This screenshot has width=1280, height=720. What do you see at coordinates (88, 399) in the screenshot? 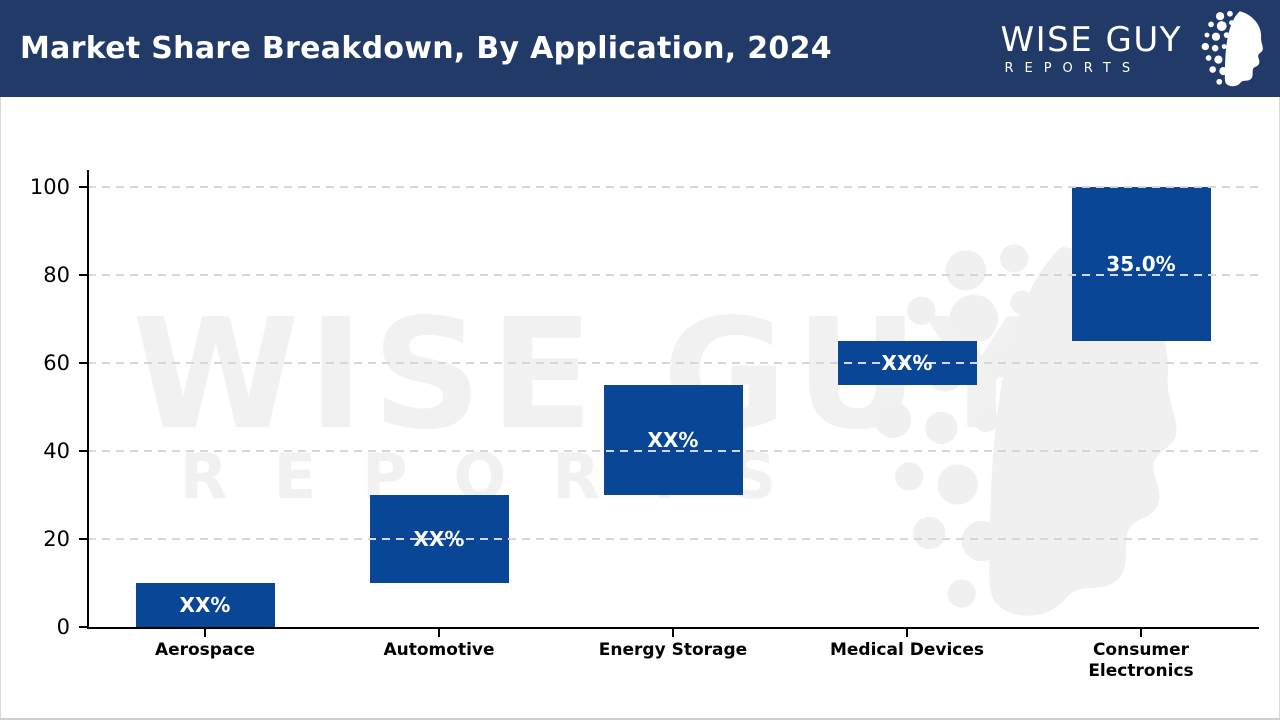
I see `y-axis-line` at bounding box center [88, 399].